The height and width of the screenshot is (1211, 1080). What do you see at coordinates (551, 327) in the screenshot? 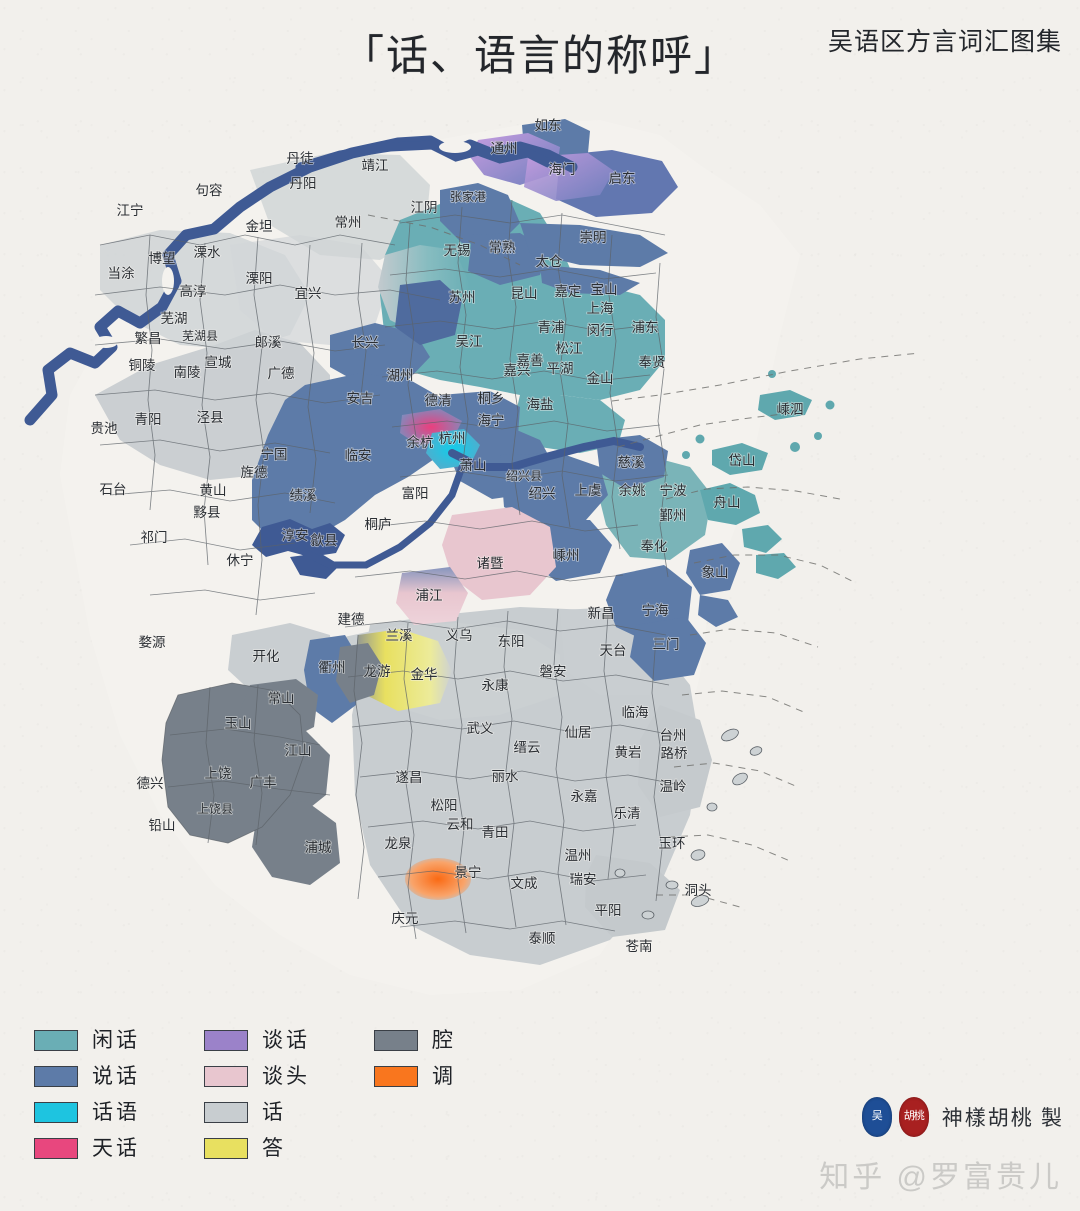
I see `region-label: 青浦` at bounding box center [551, 327].